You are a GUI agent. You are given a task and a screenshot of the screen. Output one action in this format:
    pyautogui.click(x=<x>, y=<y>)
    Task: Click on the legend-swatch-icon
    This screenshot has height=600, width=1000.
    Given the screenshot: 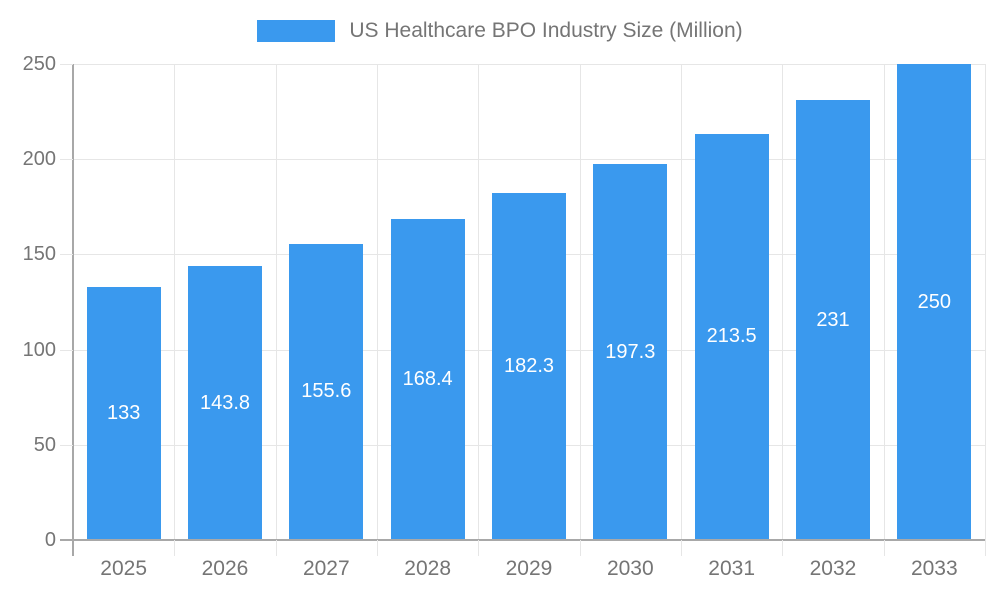 What is the action you would take?
    pyautogui.click(x=296, y=31)
    